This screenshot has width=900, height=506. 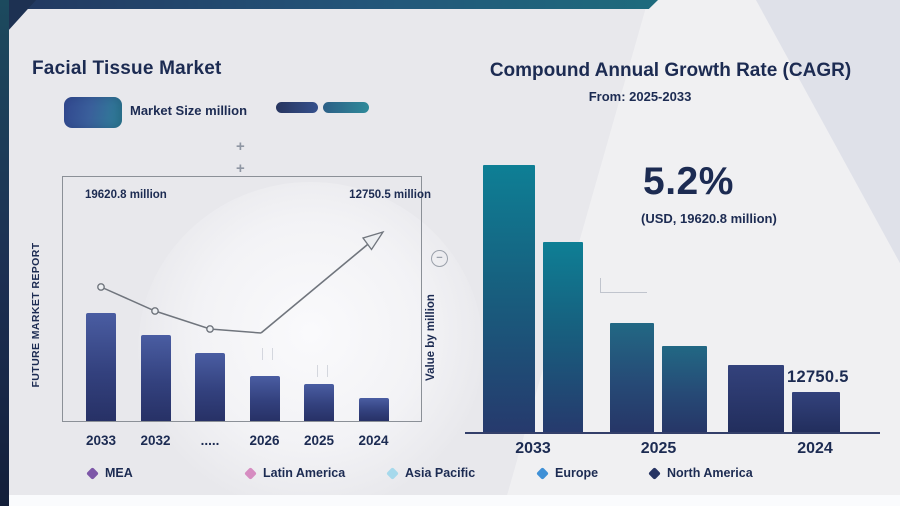 I want to click on trend-arrow, so click(x=241, y=282).